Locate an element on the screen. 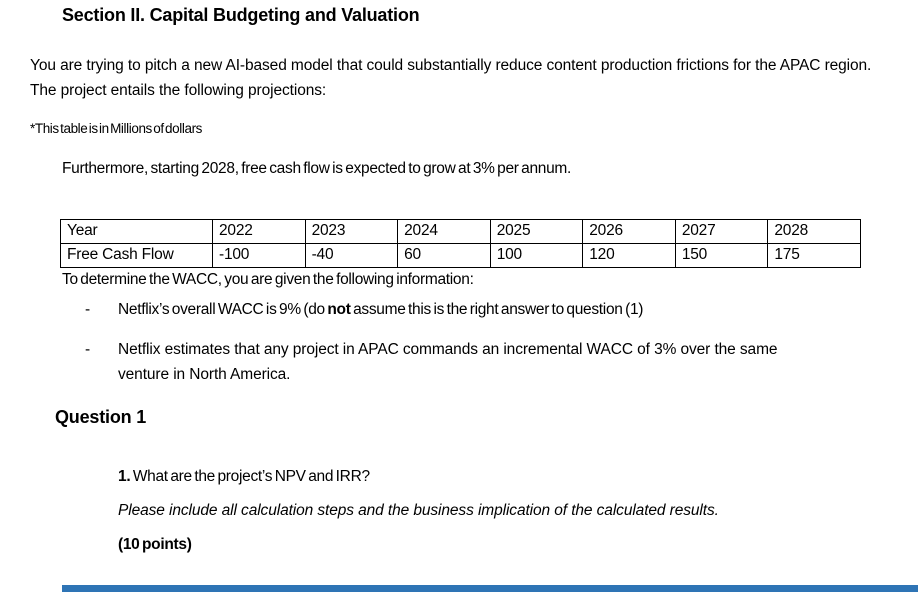 The height and width of the screenshot is (592, 918). table-cell: 2028 is located at coordinates (814, 231).